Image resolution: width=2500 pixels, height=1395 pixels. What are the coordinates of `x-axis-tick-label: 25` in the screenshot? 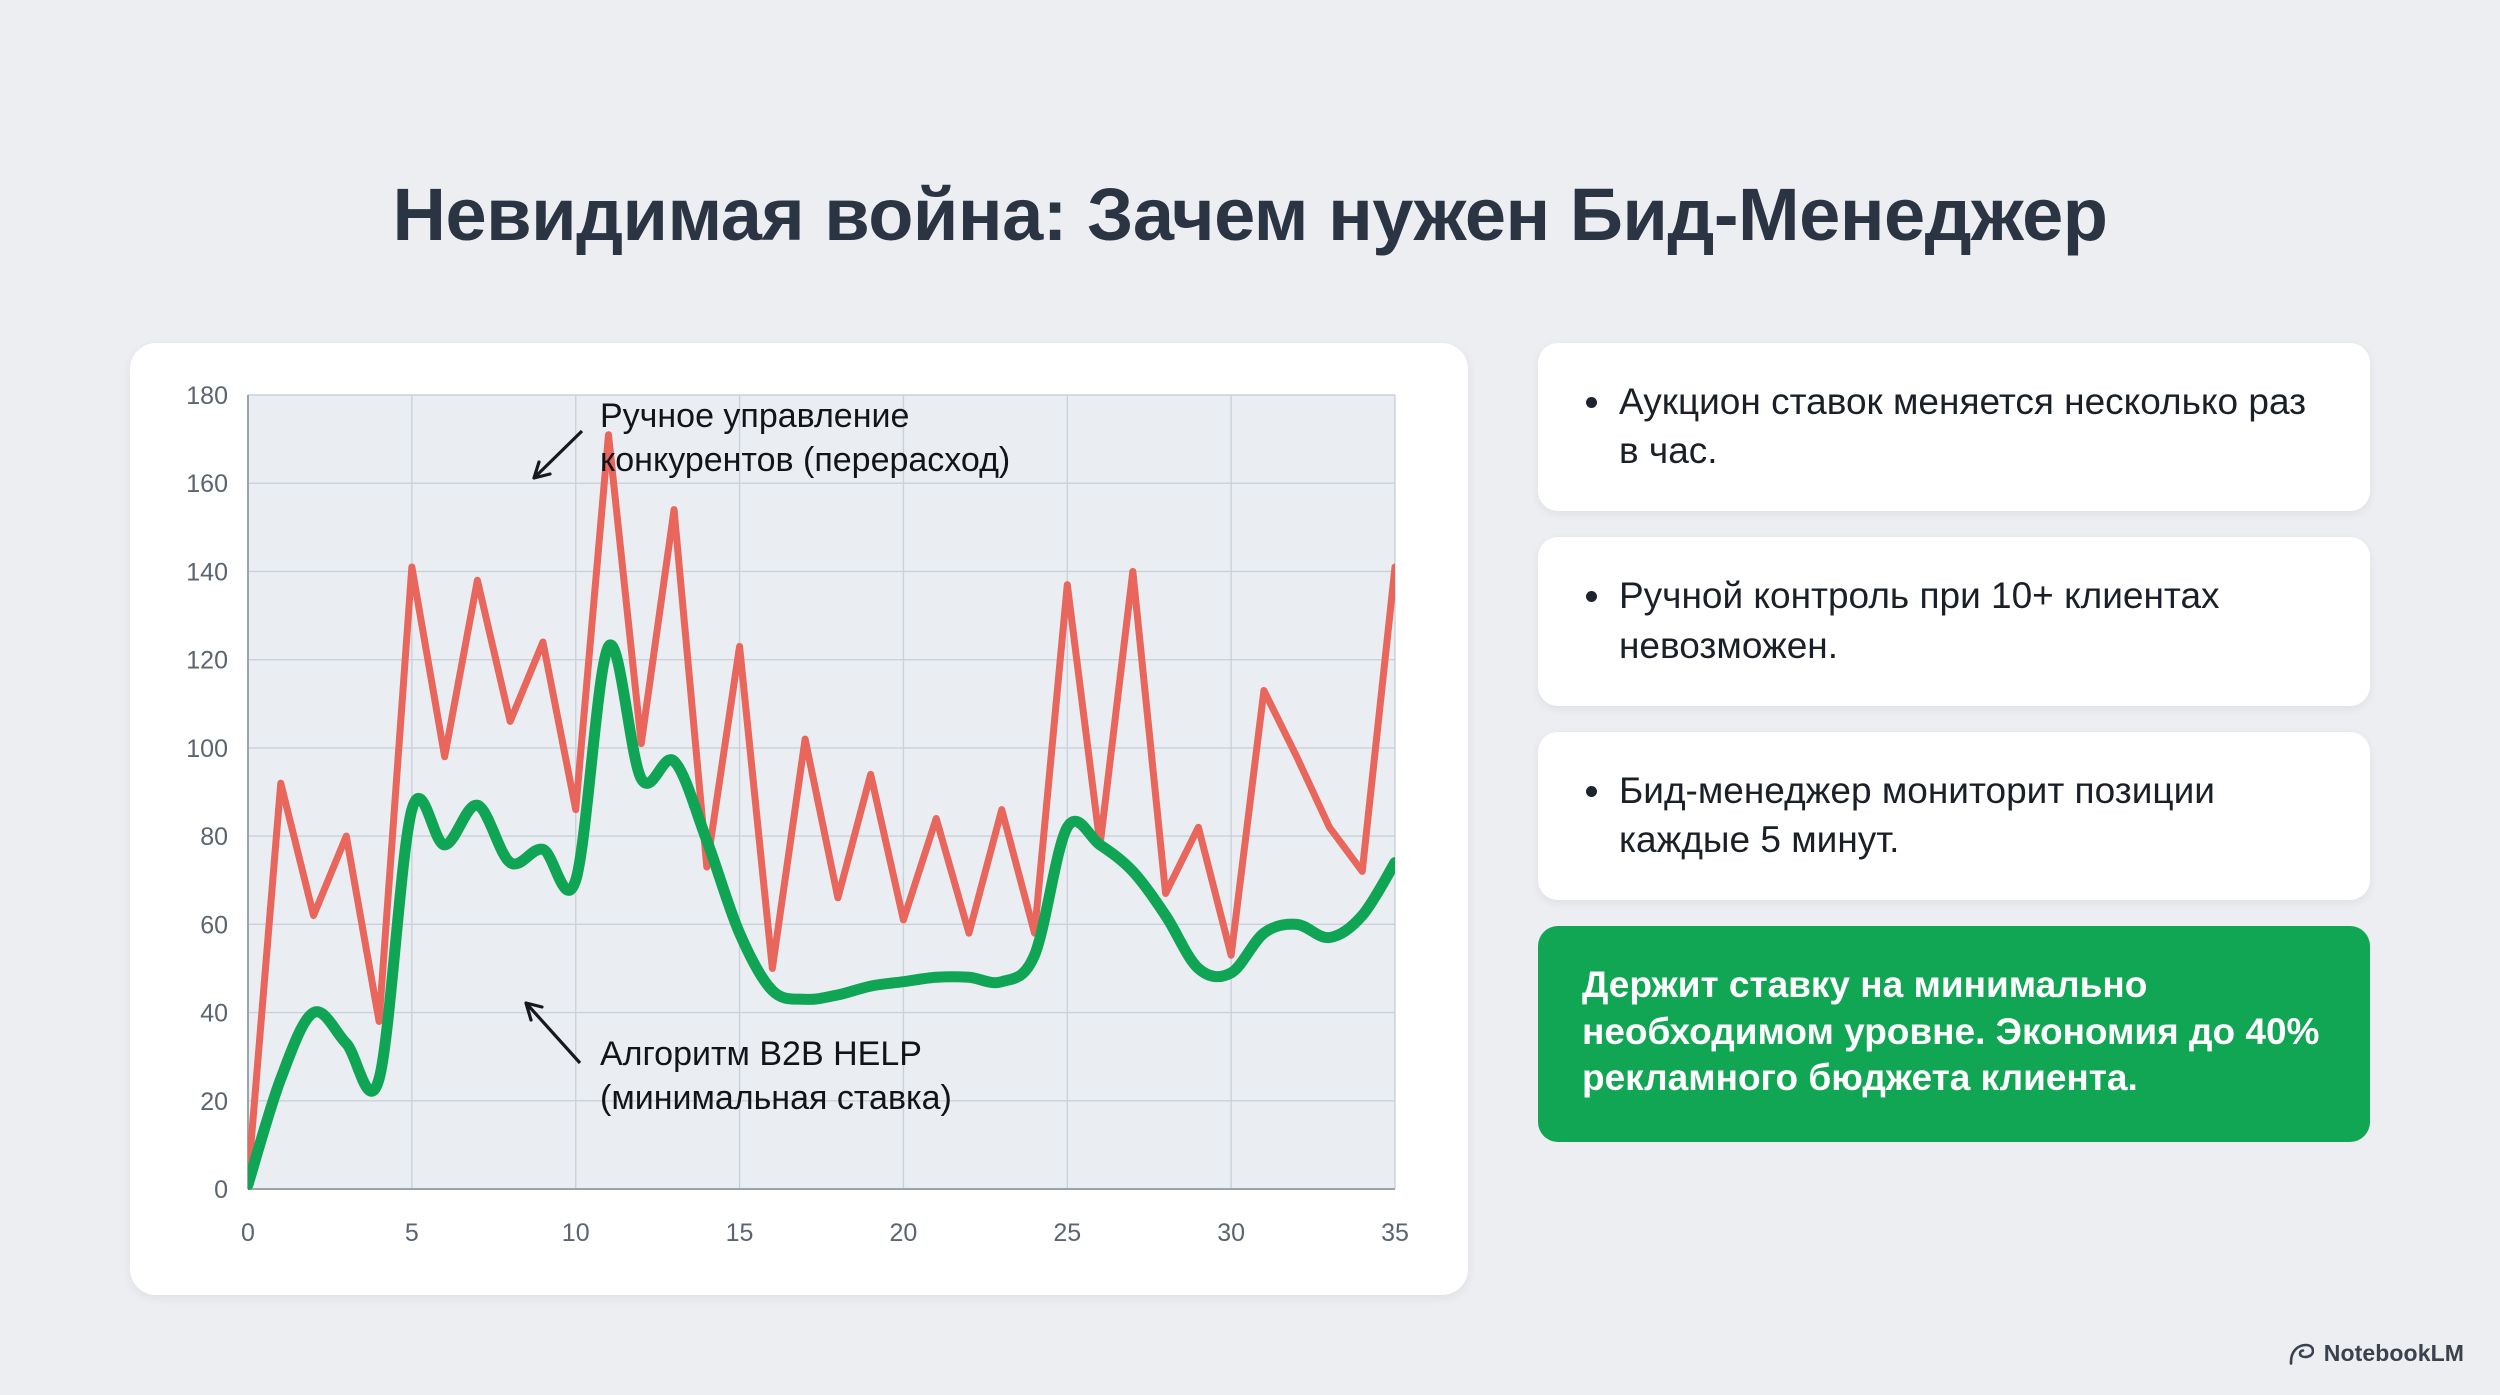 It's located at (1067, 1233).